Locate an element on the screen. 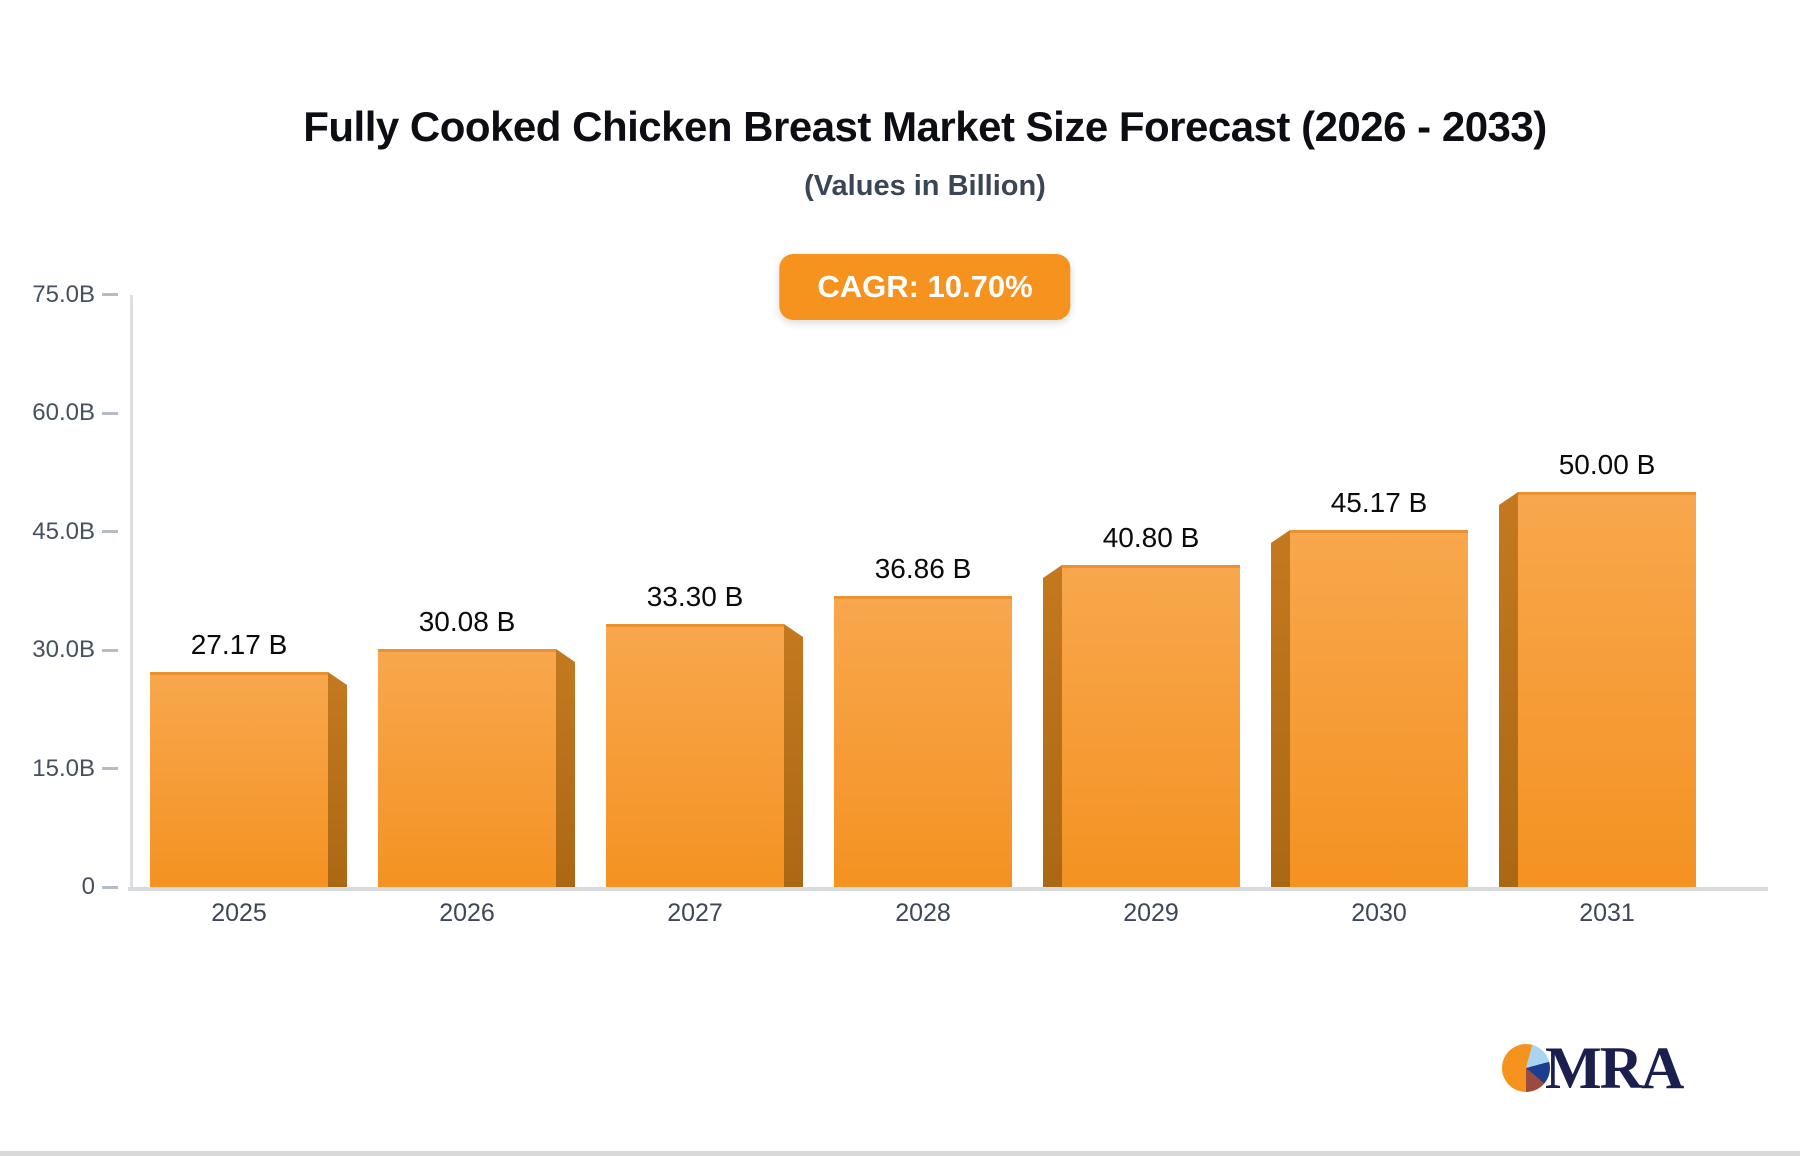 Image resolution: width=1800 pixels, height=1156 pixels. bar-2028 is located at coordinates (923, 741).